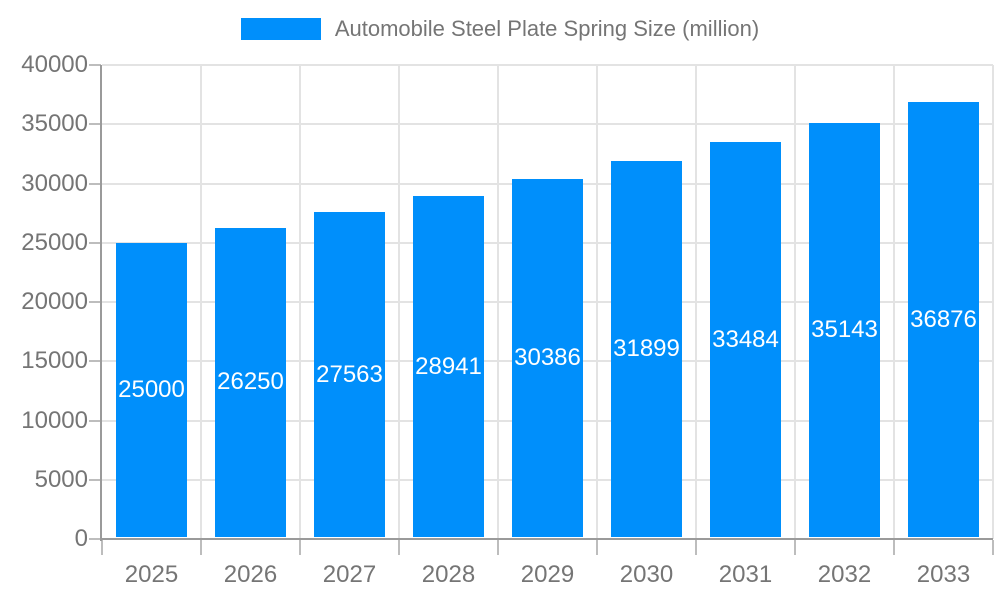  What do you see at coordinates (745, 574) in the screenshot?
I see `x-tick-label: 2031` at bounding box center [745, 574].